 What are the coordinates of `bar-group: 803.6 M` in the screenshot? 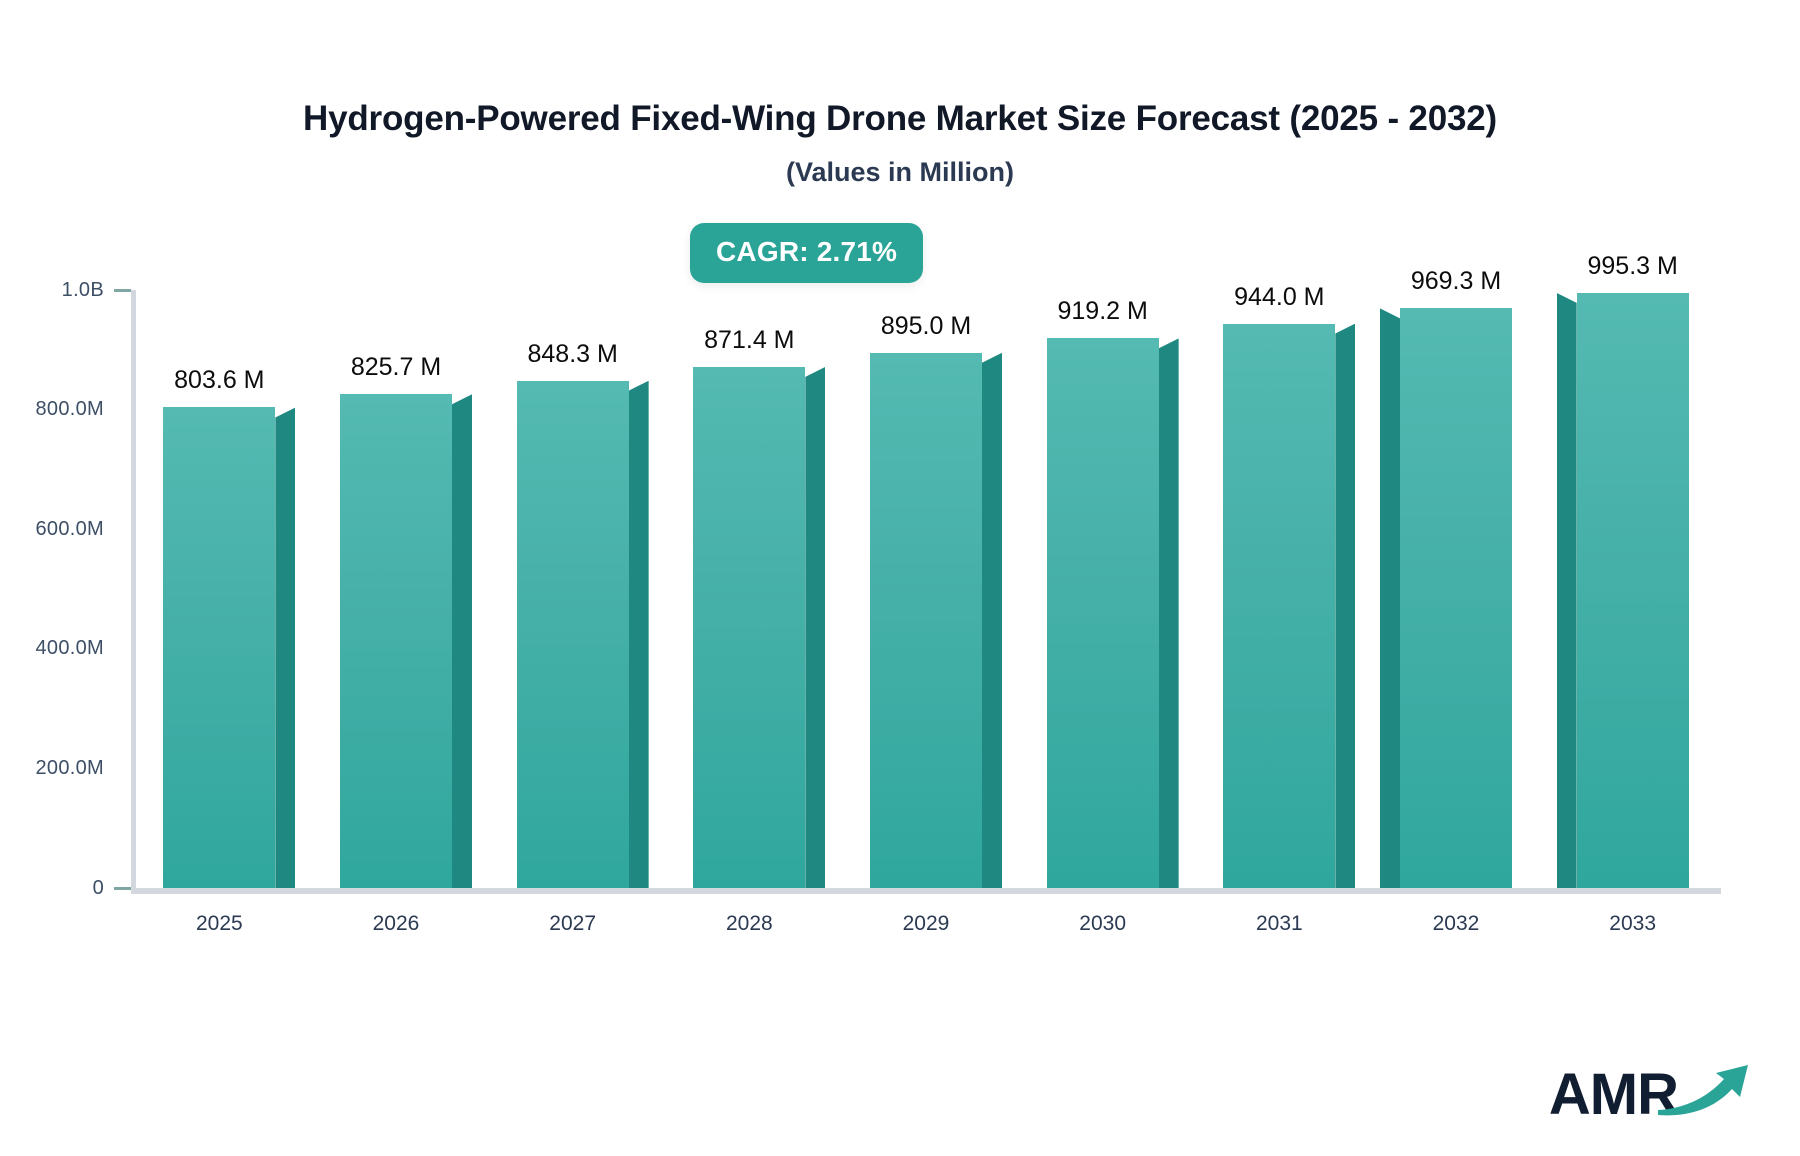 It's located at (229, 589).